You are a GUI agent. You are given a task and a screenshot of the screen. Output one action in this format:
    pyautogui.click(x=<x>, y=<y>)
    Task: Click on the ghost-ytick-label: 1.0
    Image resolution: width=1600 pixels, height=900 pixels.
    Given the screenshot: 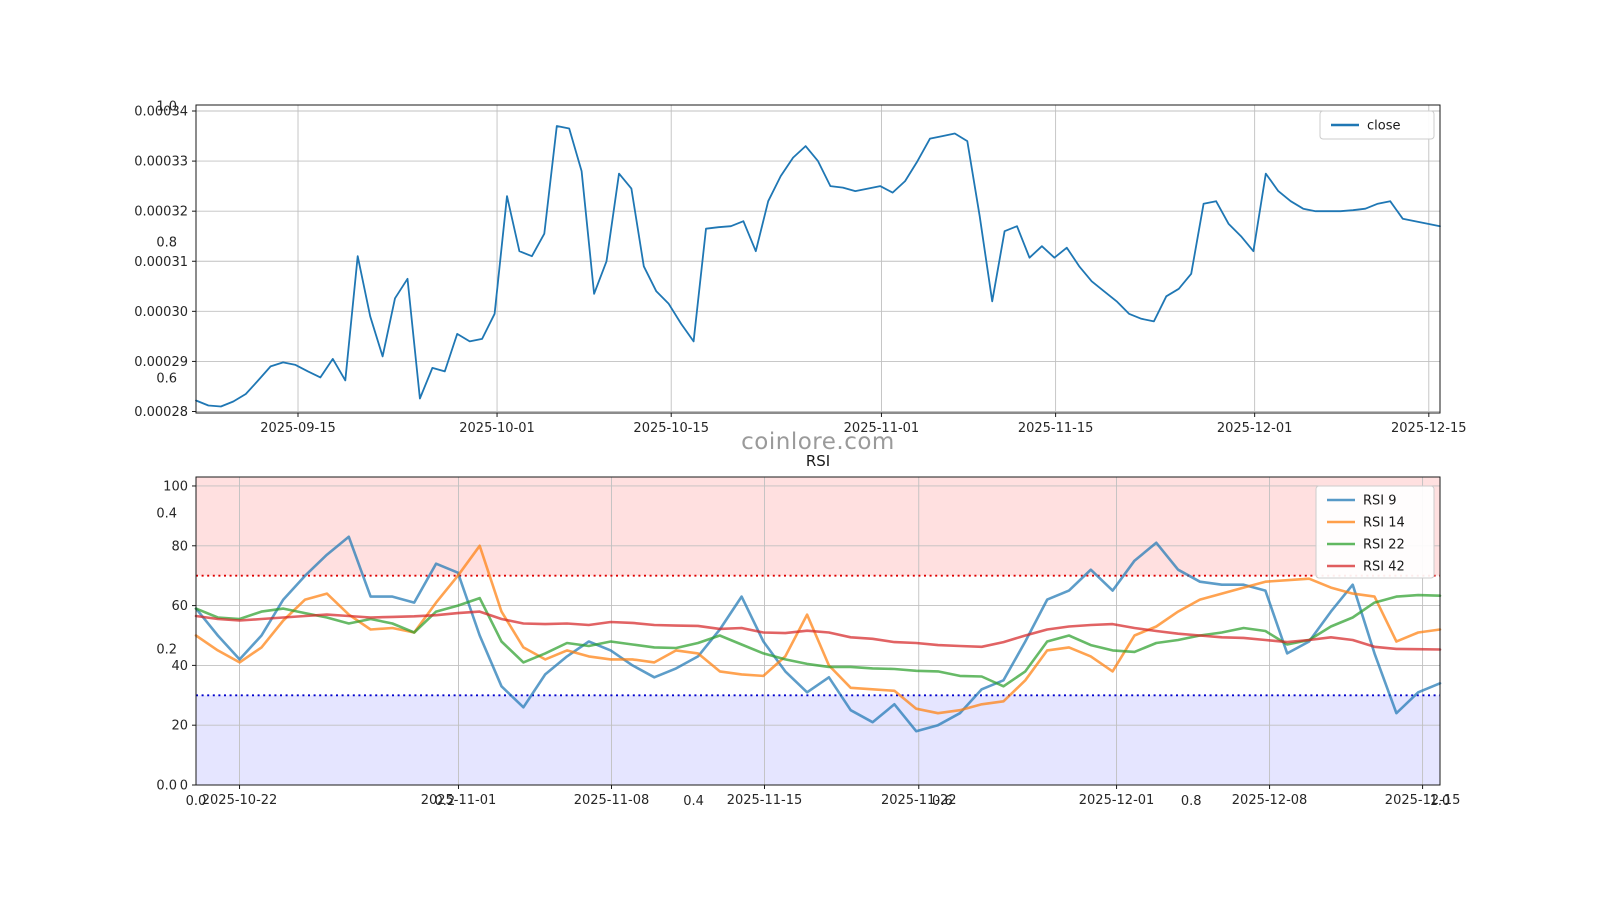 What is the action you would take?
    pyautogui.click(x=166, y=107)
    